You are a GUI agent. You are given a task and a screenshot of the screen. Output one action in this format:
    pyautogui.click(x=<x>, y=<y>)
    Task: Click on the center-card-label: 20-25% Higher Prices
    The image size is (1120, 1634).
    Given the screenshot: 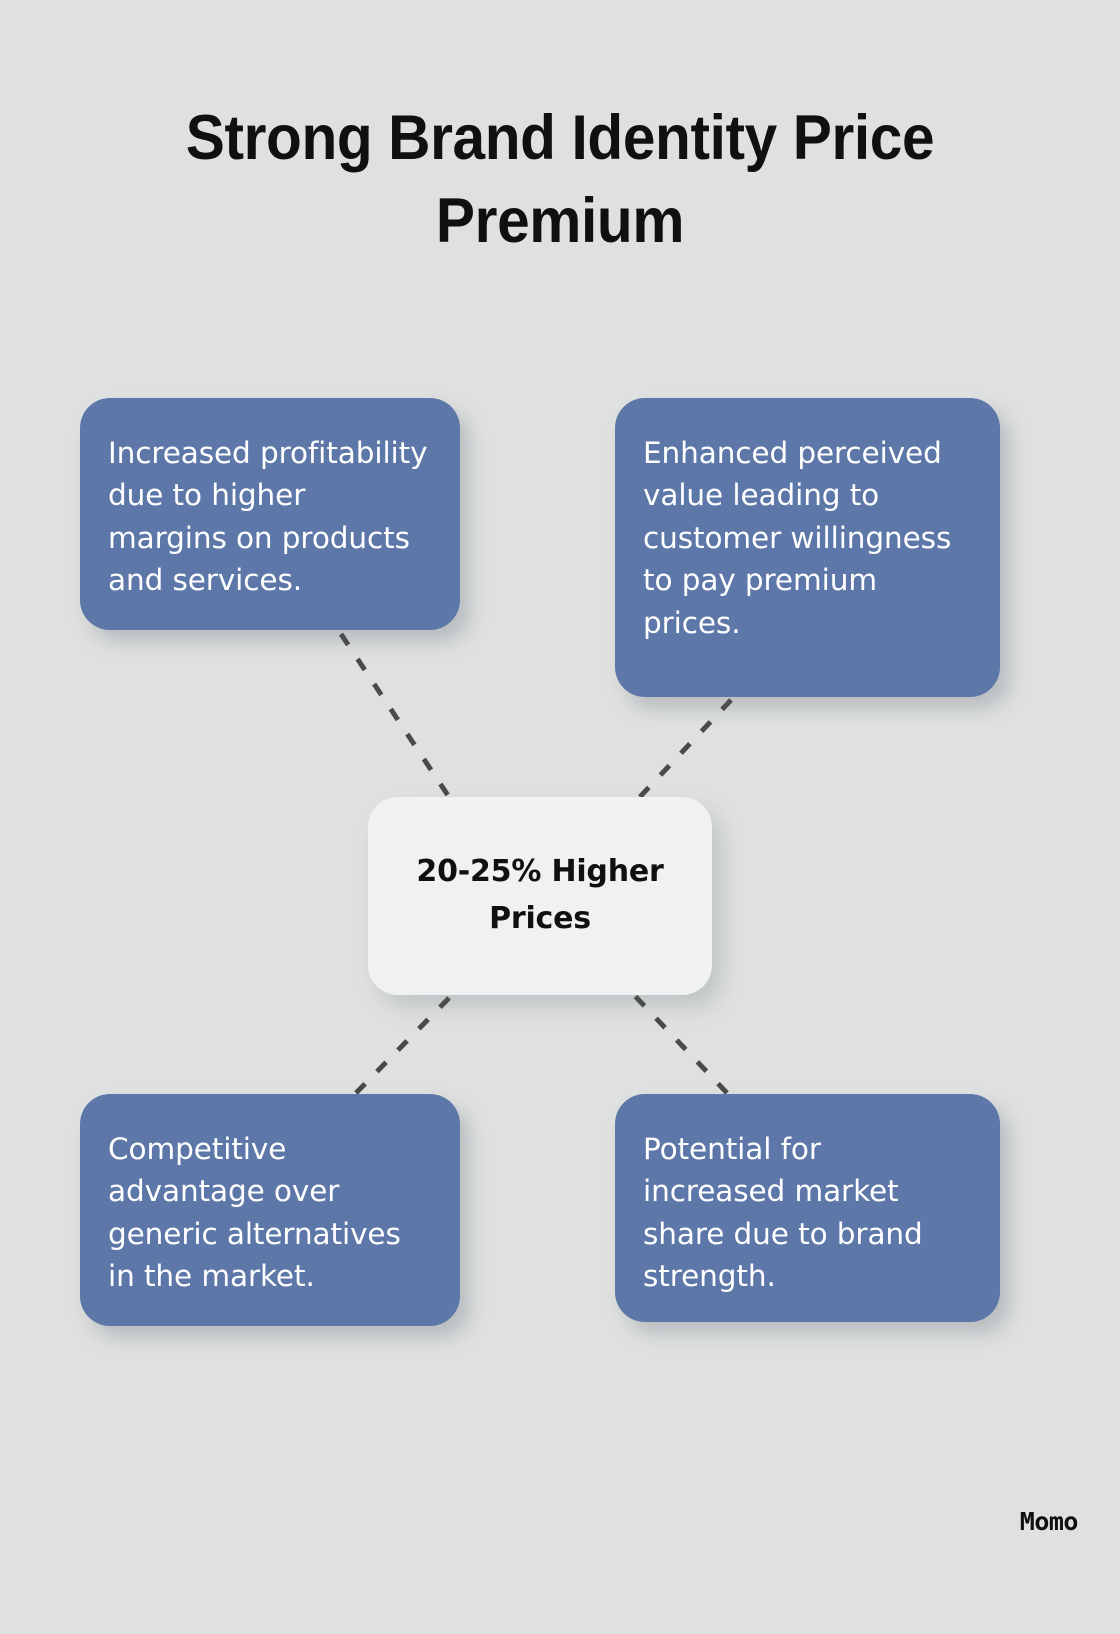 What is the action you would take?
    pyautogui.click(x=540, y=895)
    